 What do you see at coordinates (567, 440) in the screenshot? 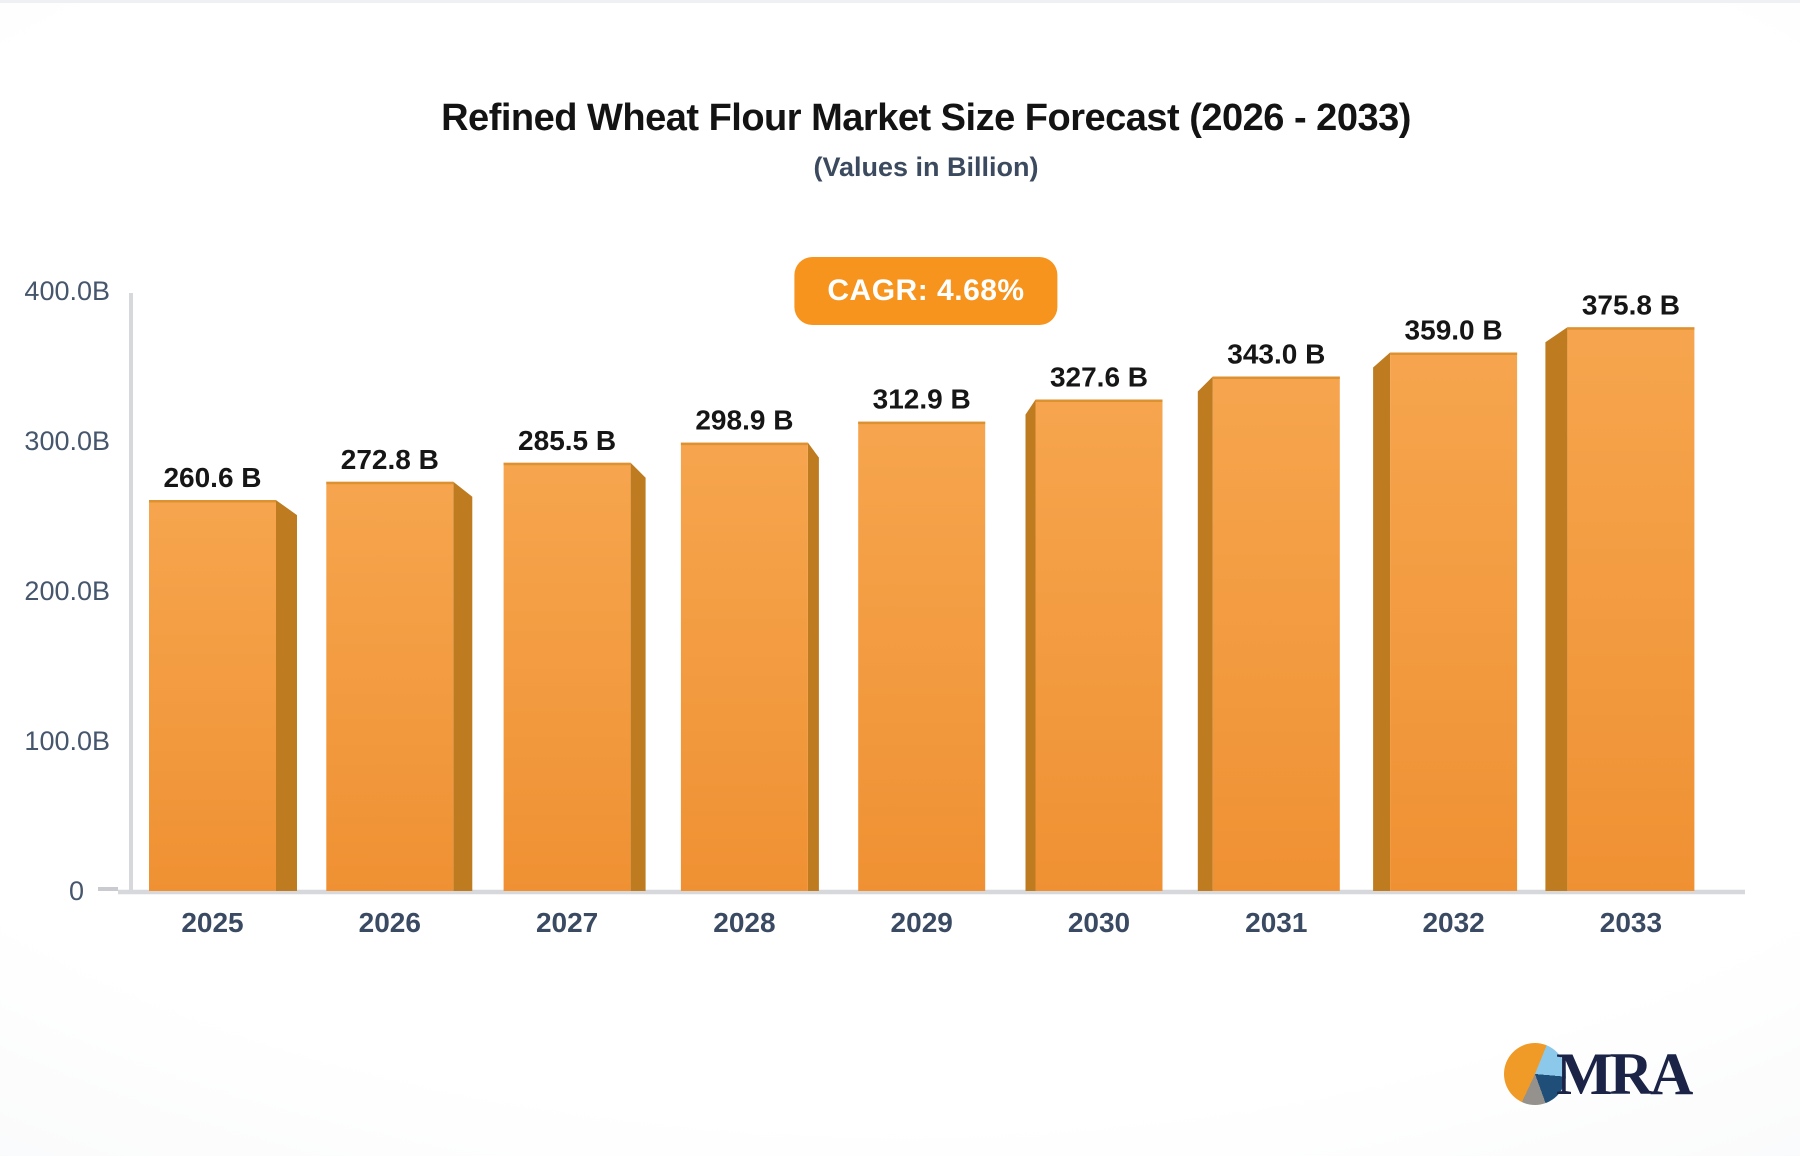
I see `bar-value-label: 285.5 B` at bounding box center [567, 440].